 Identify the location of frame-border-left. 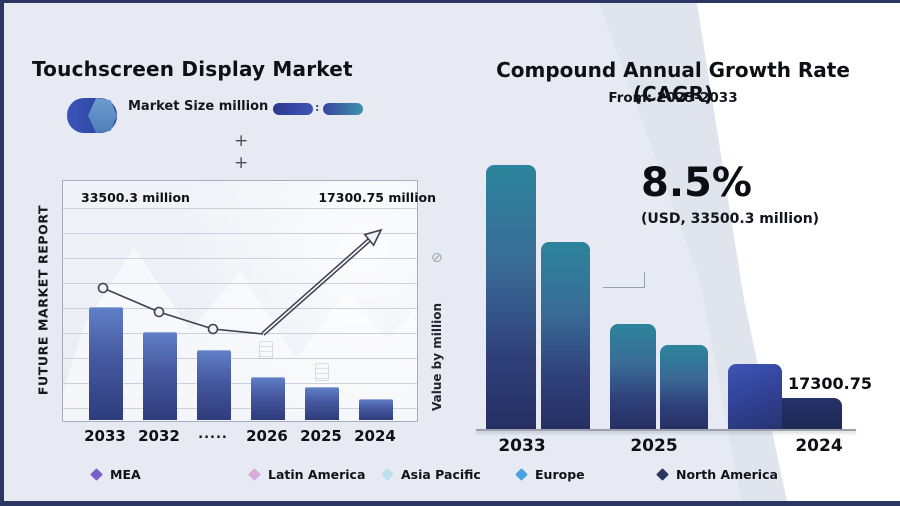
(2, 253).